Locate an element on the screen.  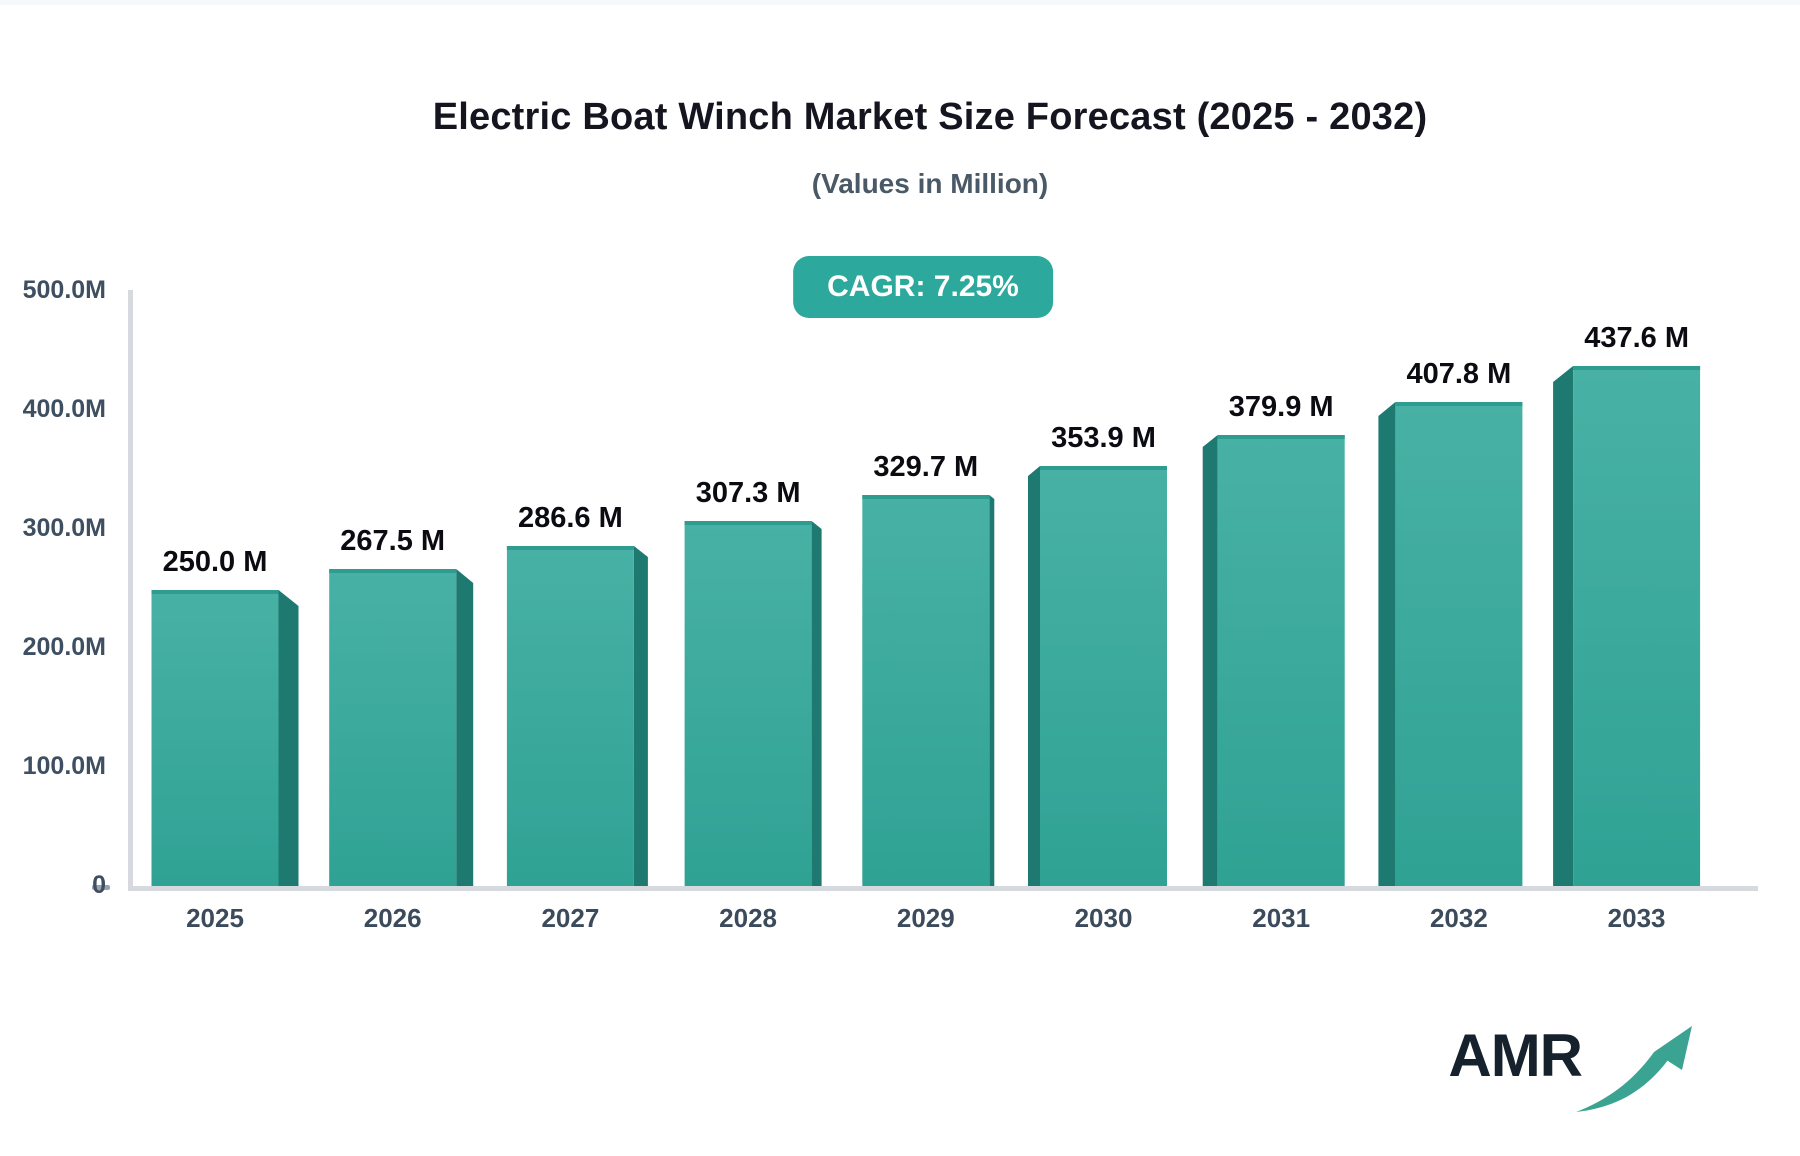
y-tick-label-400.0M: 400.0M is located at coordinates (64, 409).